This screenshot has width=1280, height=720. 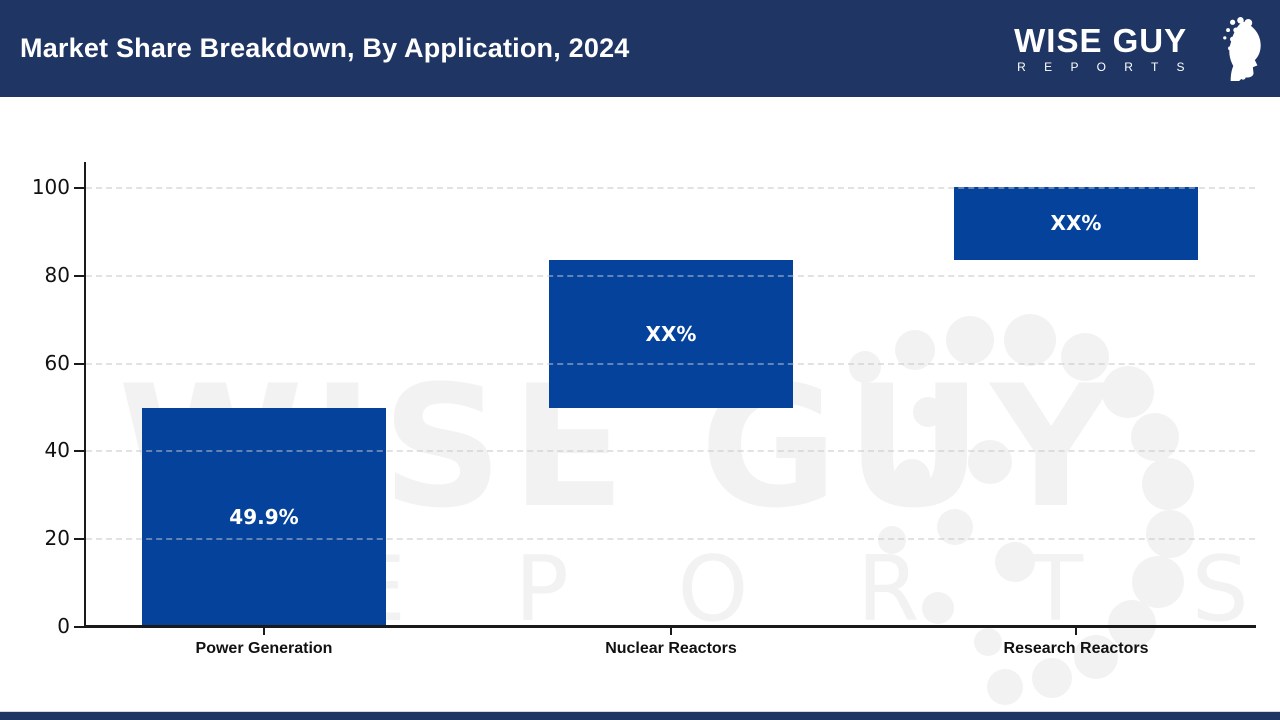 What do you see at coordinates (57, 274) in the screenshot?
I see `y-tick-label-80: 80` at bounding box center [57, 274].